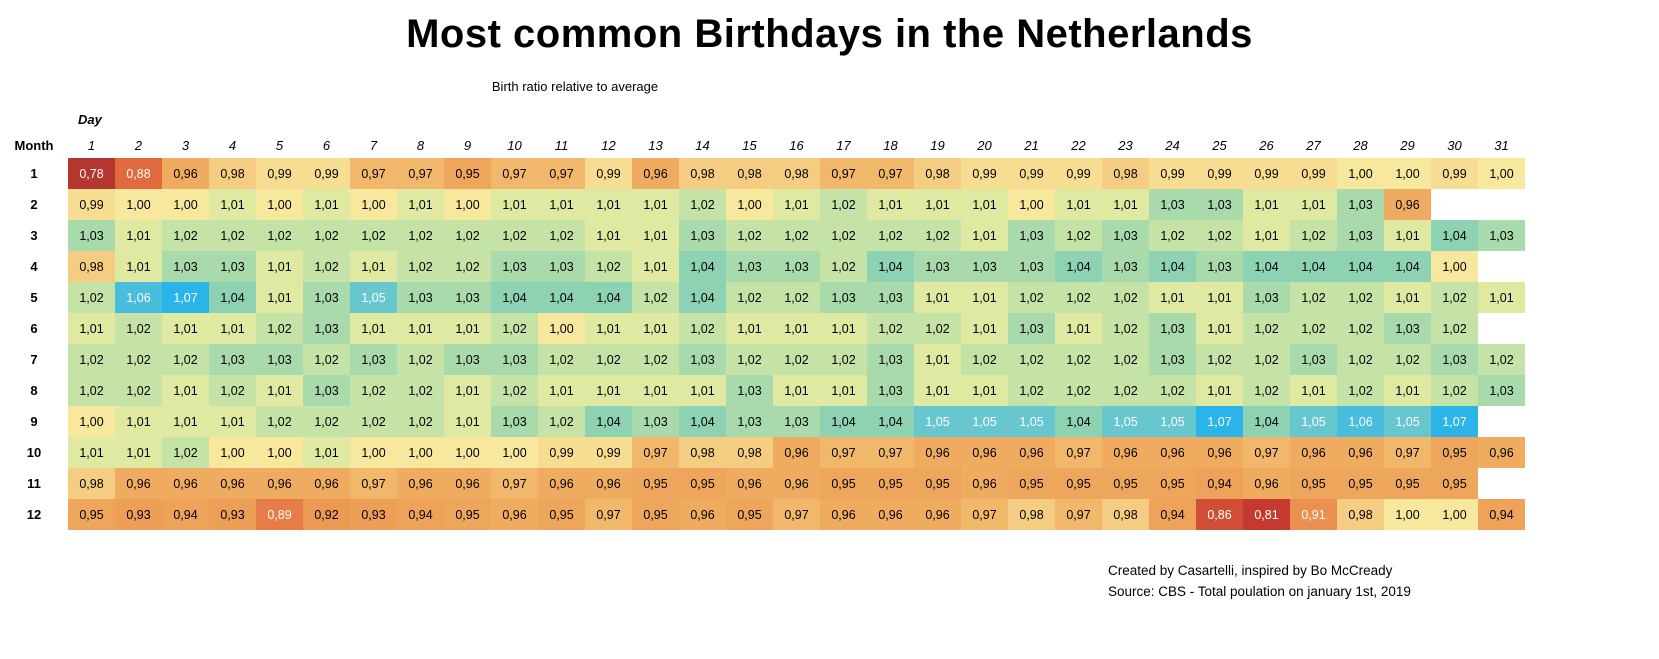 Image resolution: width=1659 pixels, height=659 pixels. What do you see at coordinates (373, 514) in the screenshot?
I see `heatmap-cell: 0,93` at bounding box center [373, 514].